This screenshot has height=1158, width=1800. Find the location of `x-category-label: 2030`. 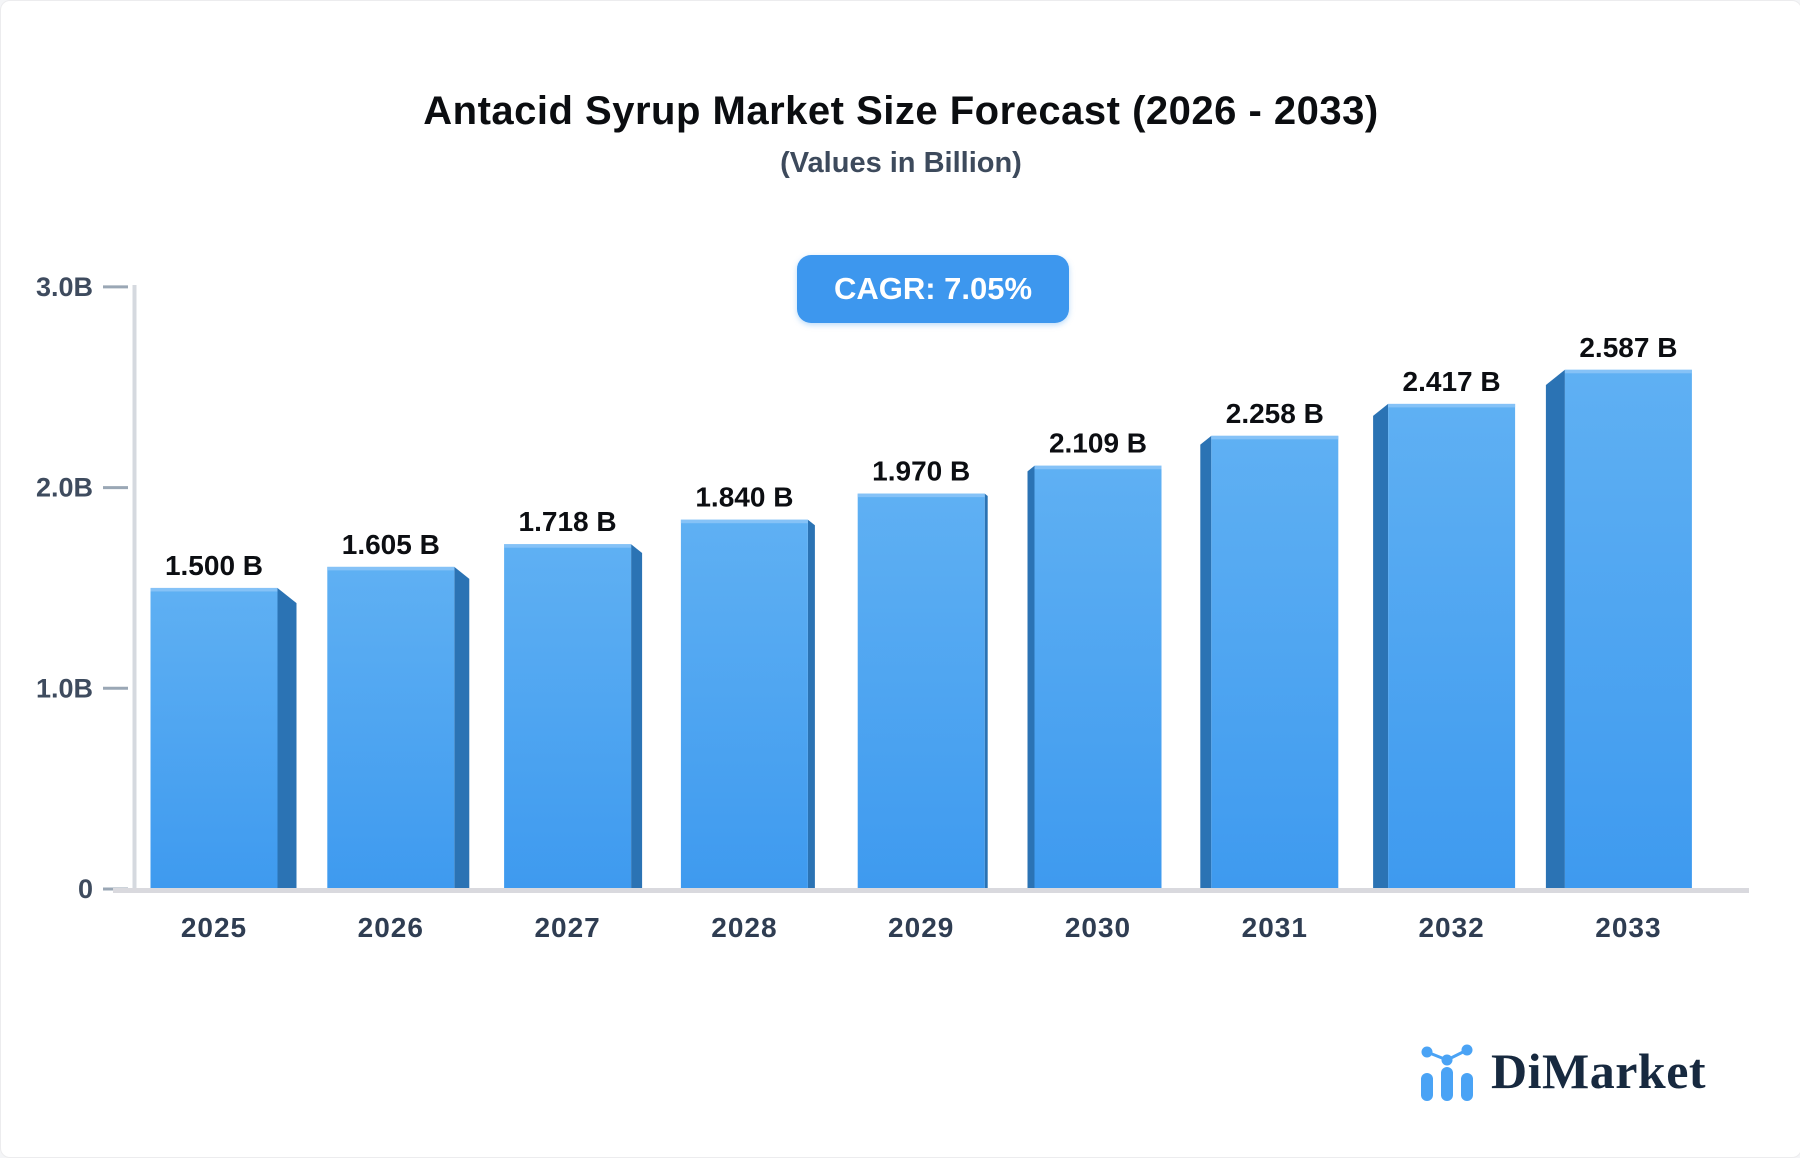

x-category-label: 2030 is located at coordinates (1098, 927).